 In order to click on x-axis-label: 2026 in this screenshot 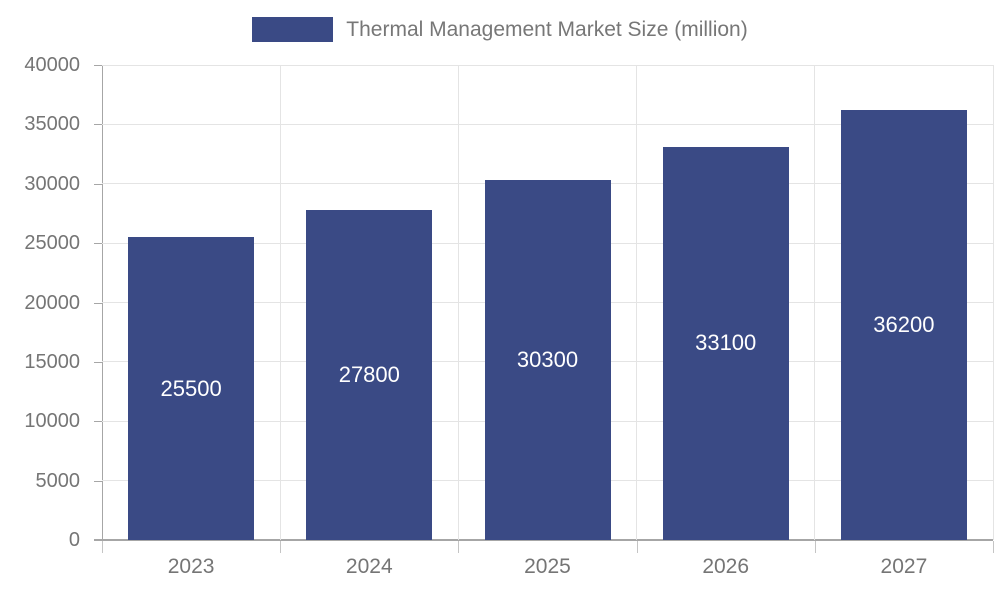, I will do `click(726, 566)`.